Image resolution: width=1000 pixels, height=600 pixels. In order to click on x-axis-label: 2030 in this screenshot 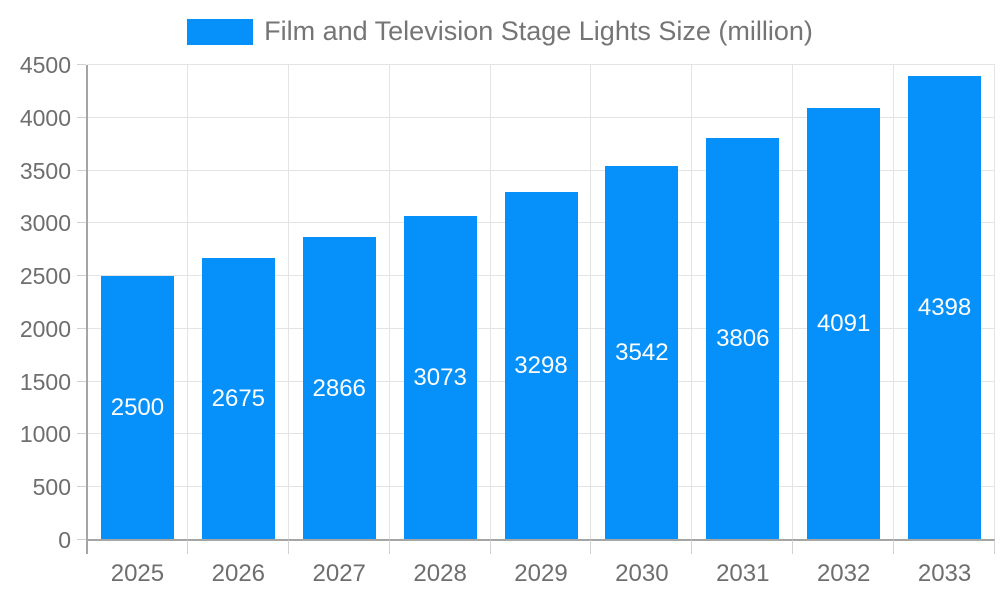, I will do `click(642, 573)`.